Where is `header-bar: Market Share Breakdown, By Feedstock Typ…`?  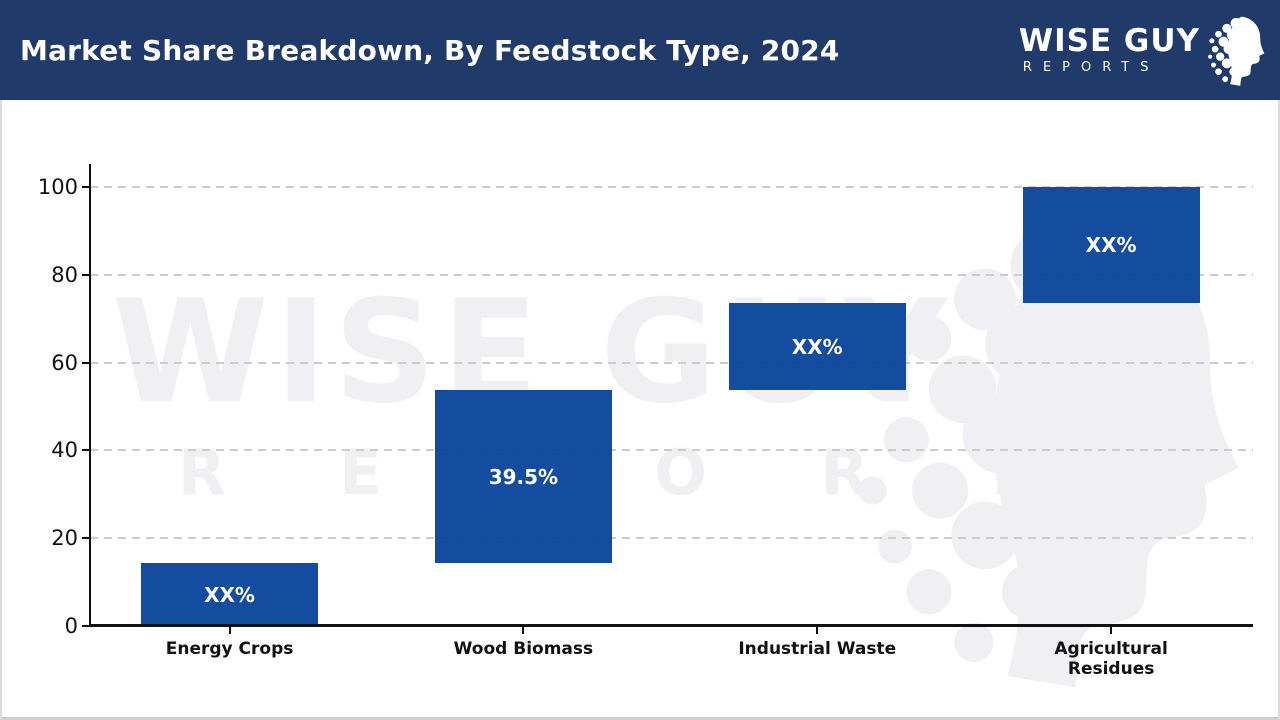 header-bar: Market Share Breakdown, By Feedstock Typ… is located at coordinates (640, 50).